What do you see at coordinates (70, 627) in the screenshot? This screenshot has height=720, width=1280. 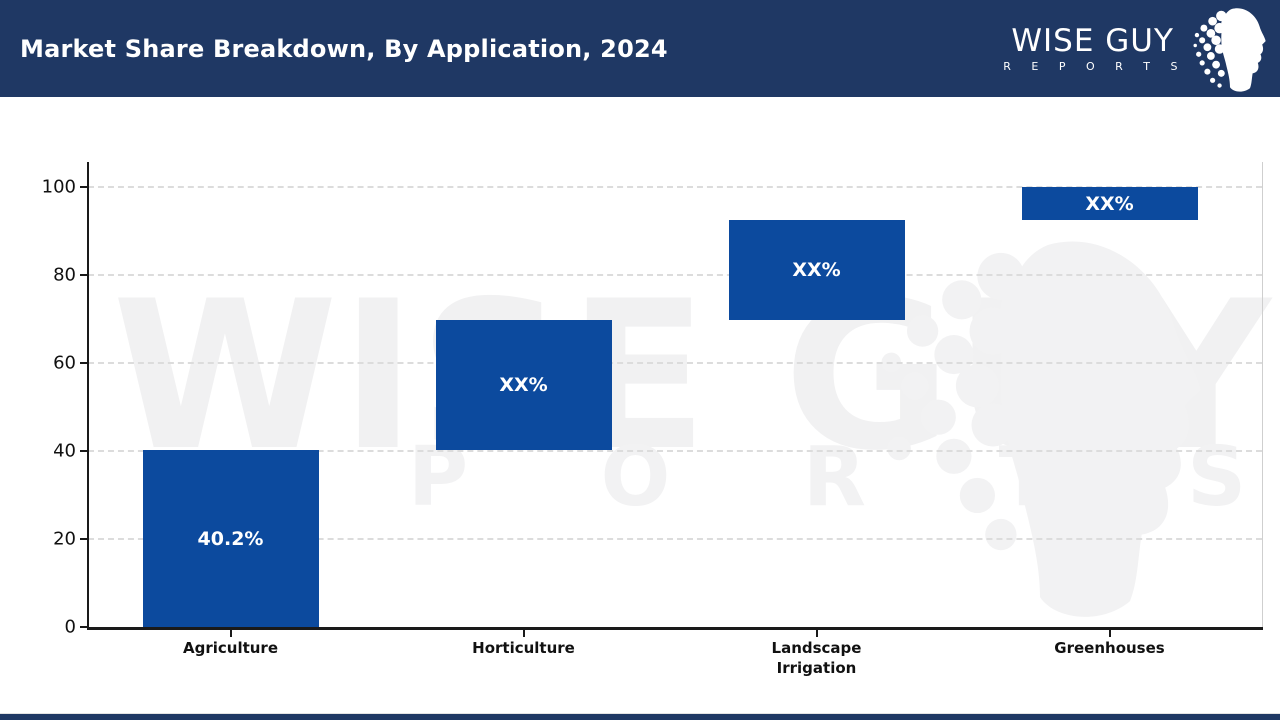 I see `y-tick-label-0: 0` at bounding box center [70, 627].